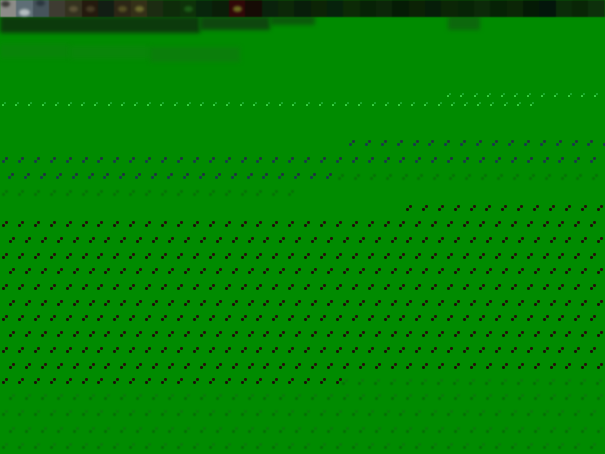  What do you see at coordinates (464, 23) in the screenshot?
I see `shade-patch` at bounding box center [464, 23].